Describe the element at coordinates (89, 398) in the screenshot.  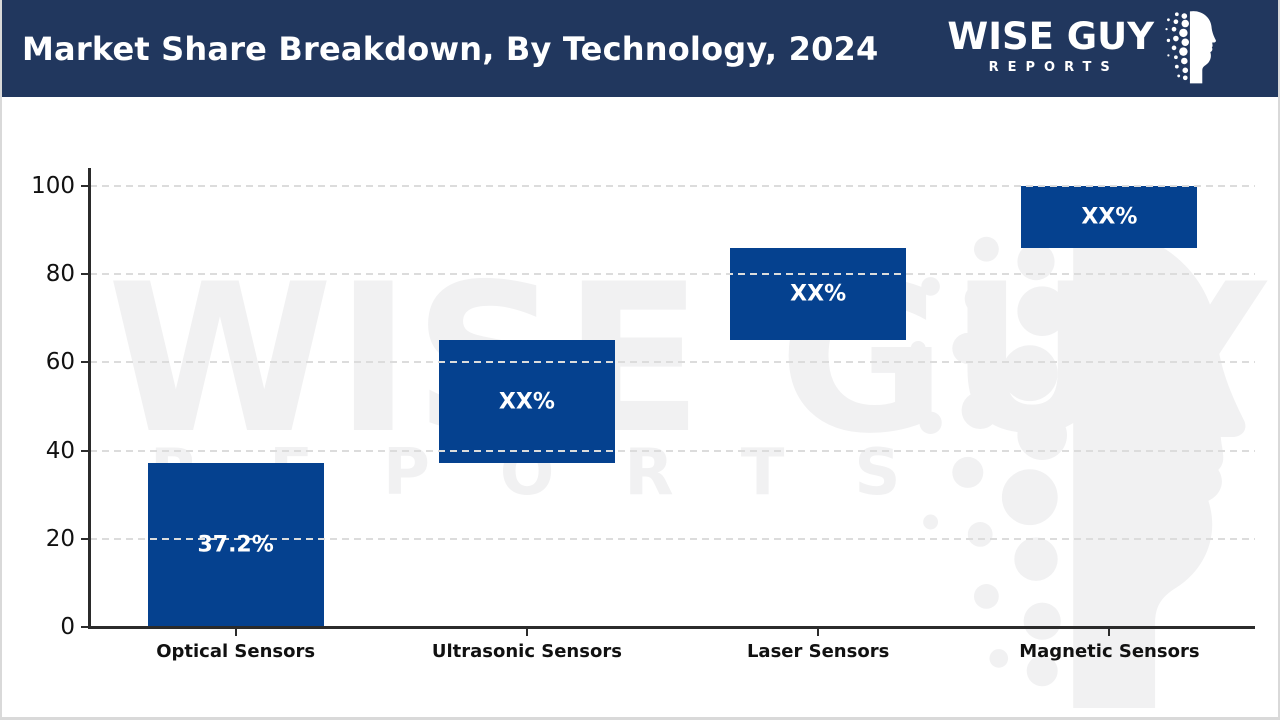
I see `y-axis-line` at that location.